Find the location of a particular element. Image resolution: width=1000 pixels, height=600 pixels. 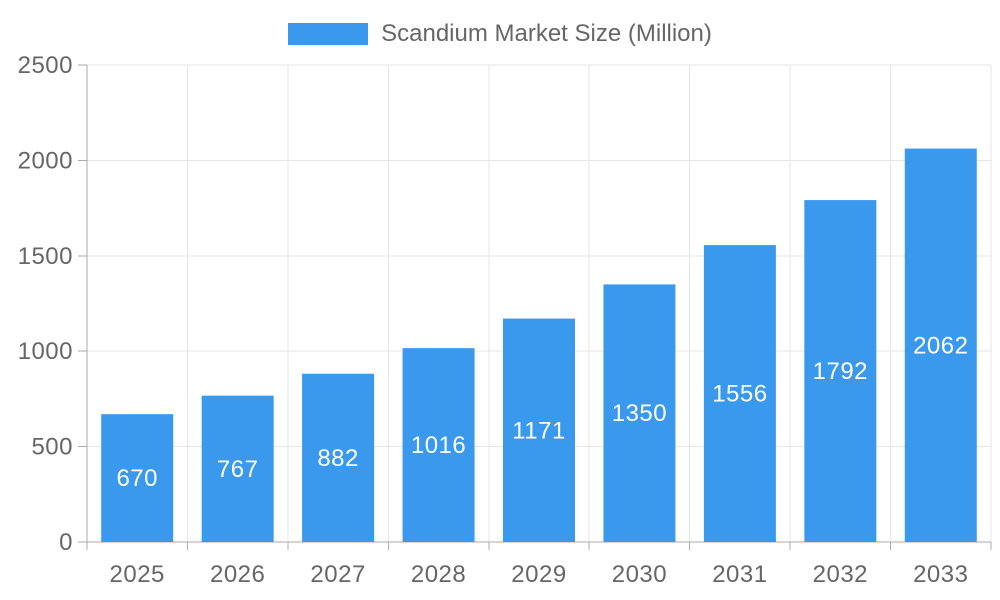

bar-2031 is located at coordinates (739, 393).